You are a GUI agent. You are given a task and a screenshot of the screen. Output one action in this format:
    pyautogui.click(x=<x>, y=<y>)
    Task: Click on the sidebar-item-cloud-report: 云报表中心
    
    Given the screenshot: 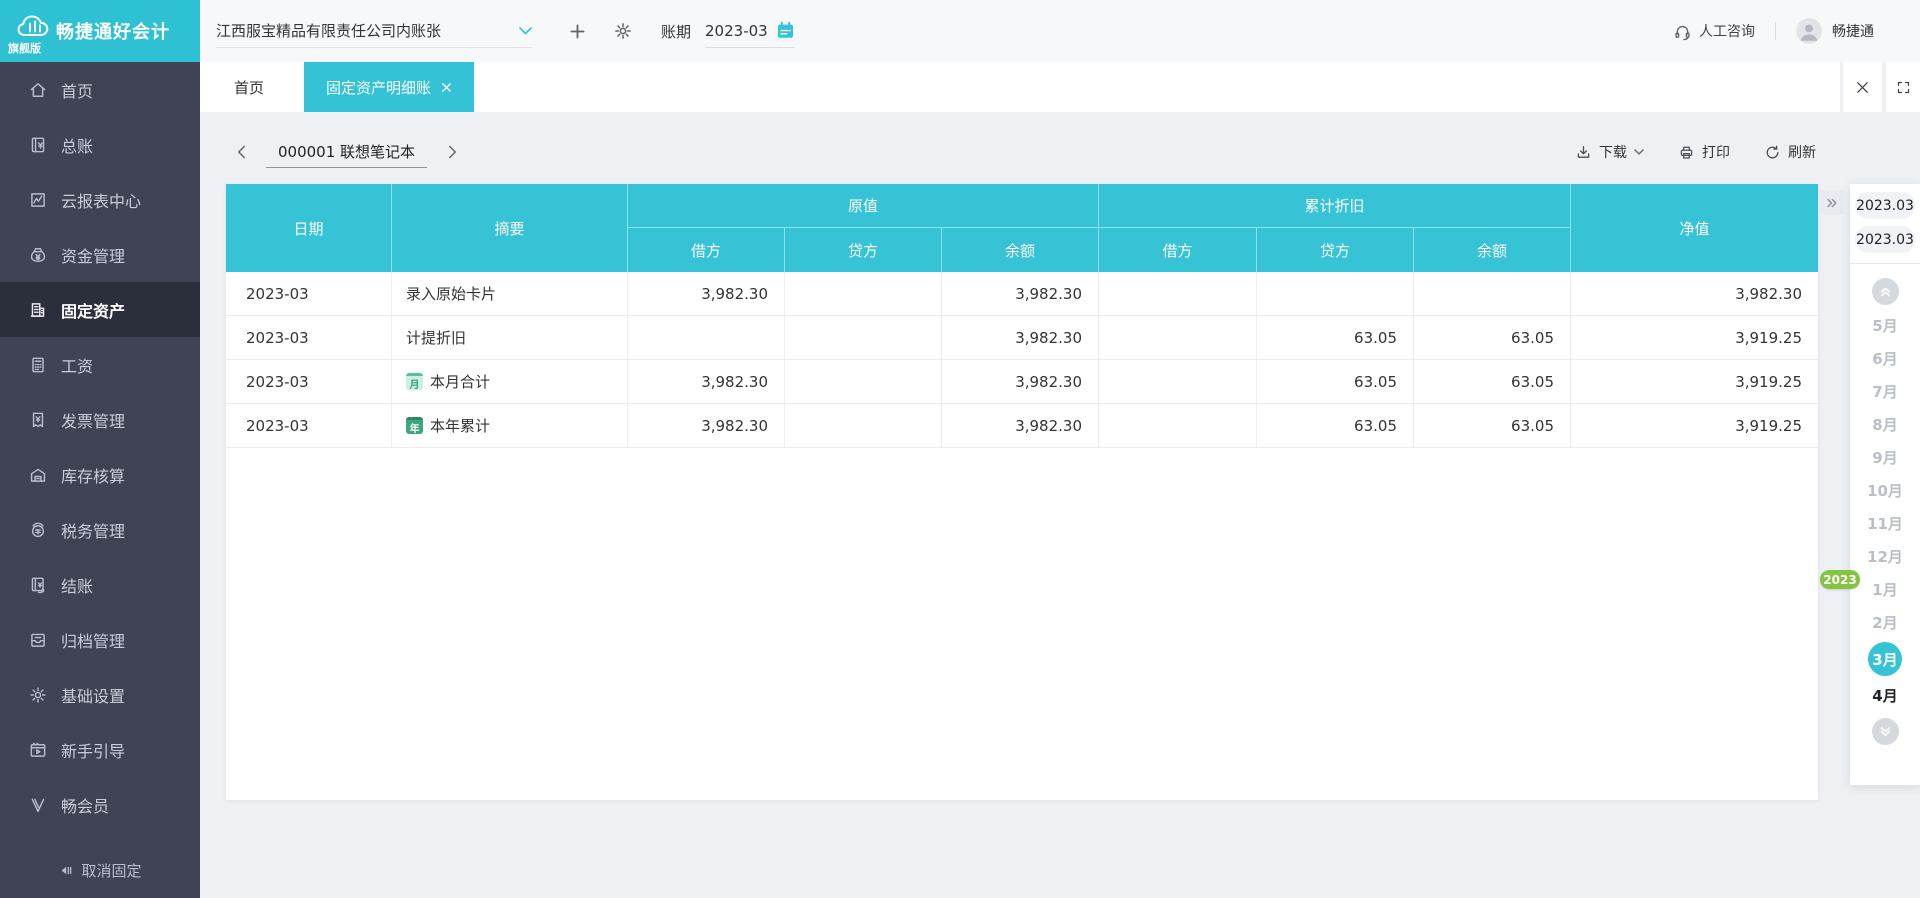 What is the action you would take?
    pyautogui.click(x=100, y=199)
    